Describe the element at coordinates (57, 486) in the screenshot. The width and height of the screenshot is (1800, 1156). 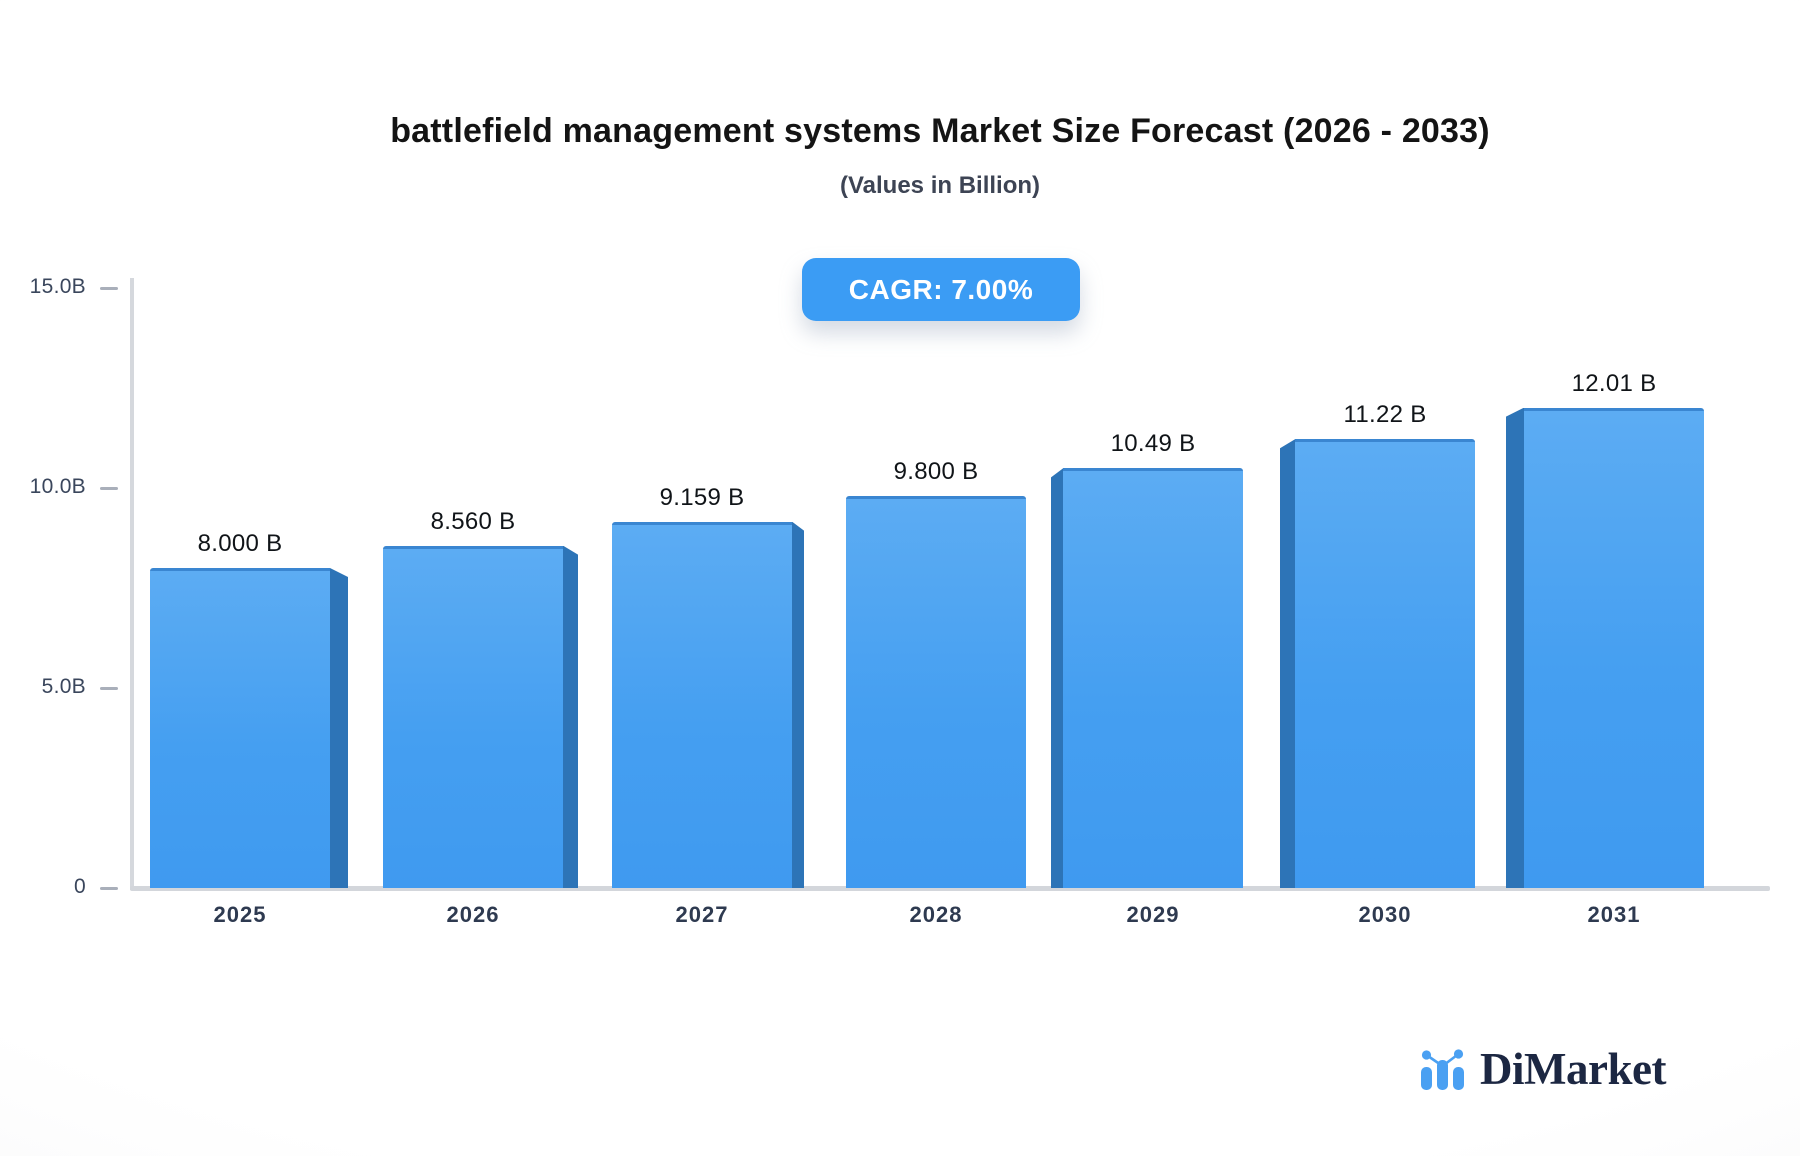
I see `y-axis-tick-label: 10.0B` at that location.